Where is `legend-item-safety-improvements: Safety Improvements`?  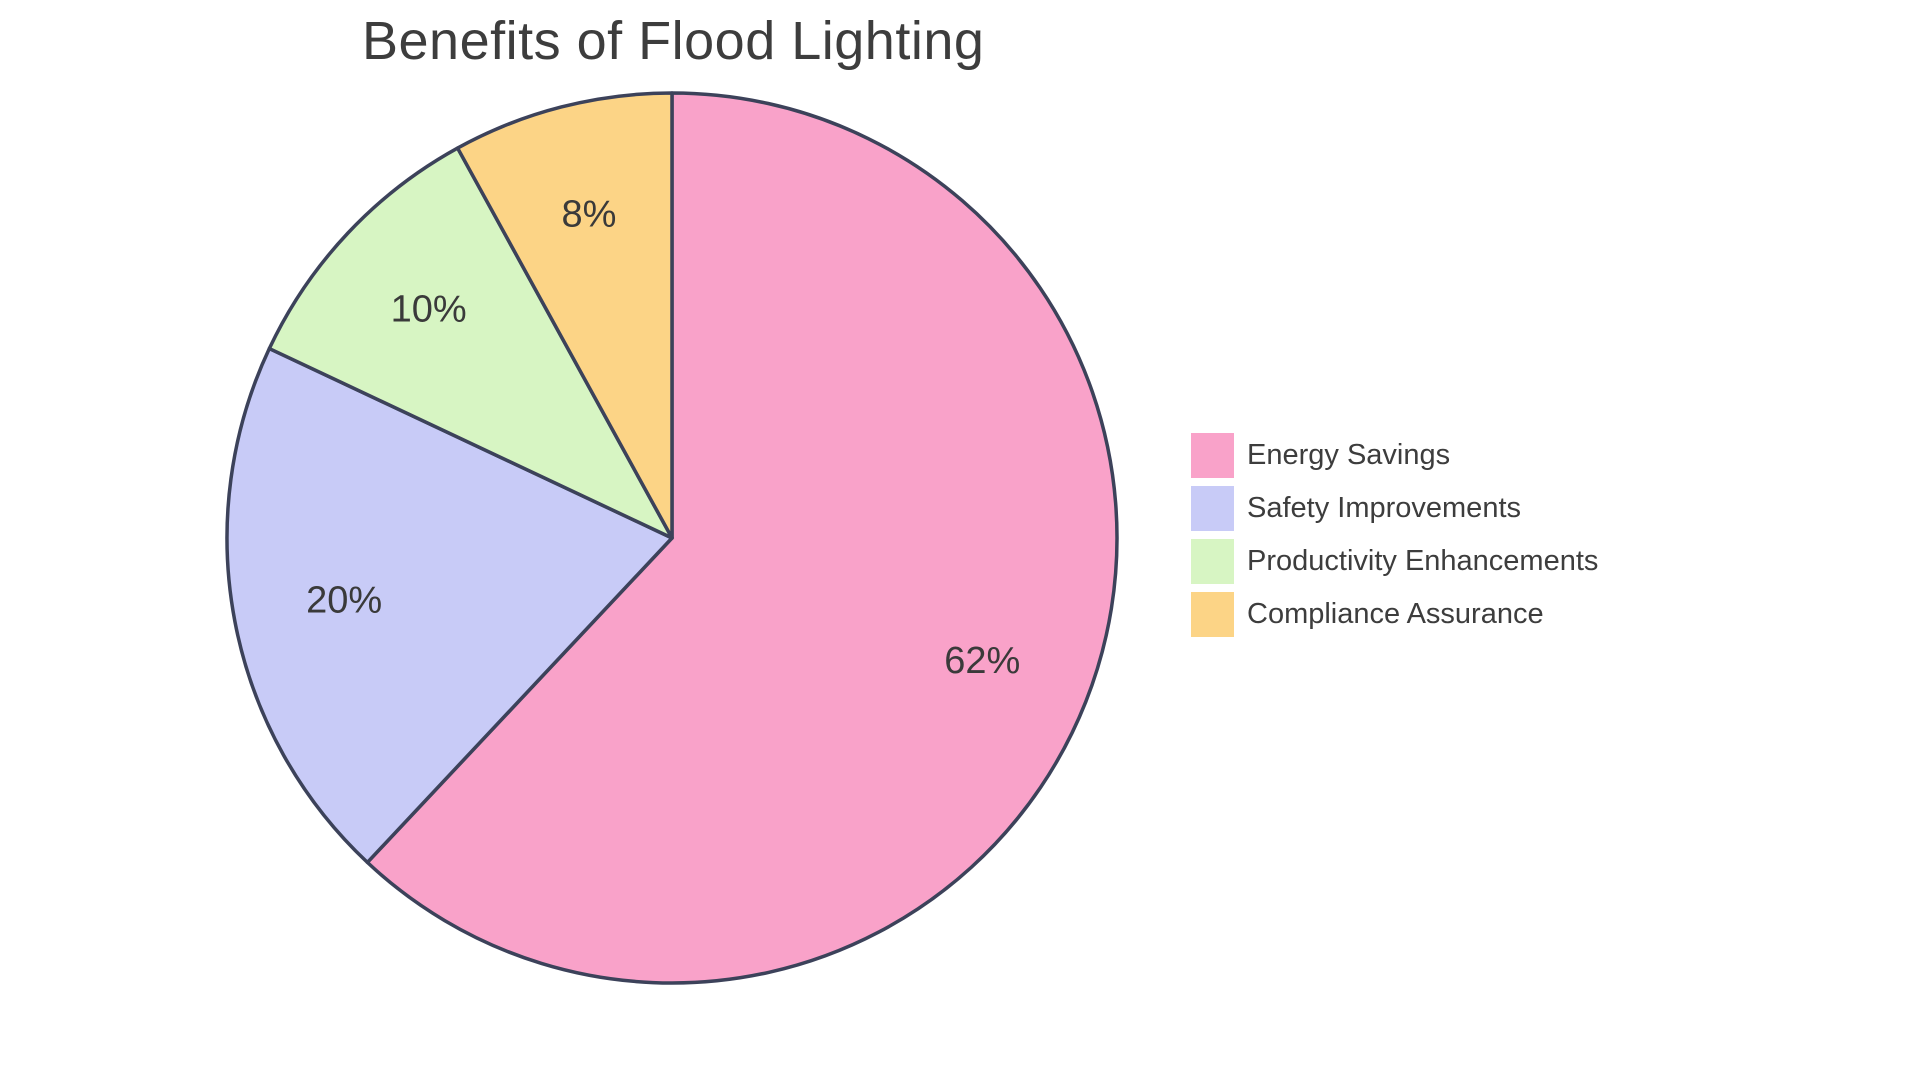 legend-item-safety-improvements: Safety Improvements is located at coordinates (1394, 508).